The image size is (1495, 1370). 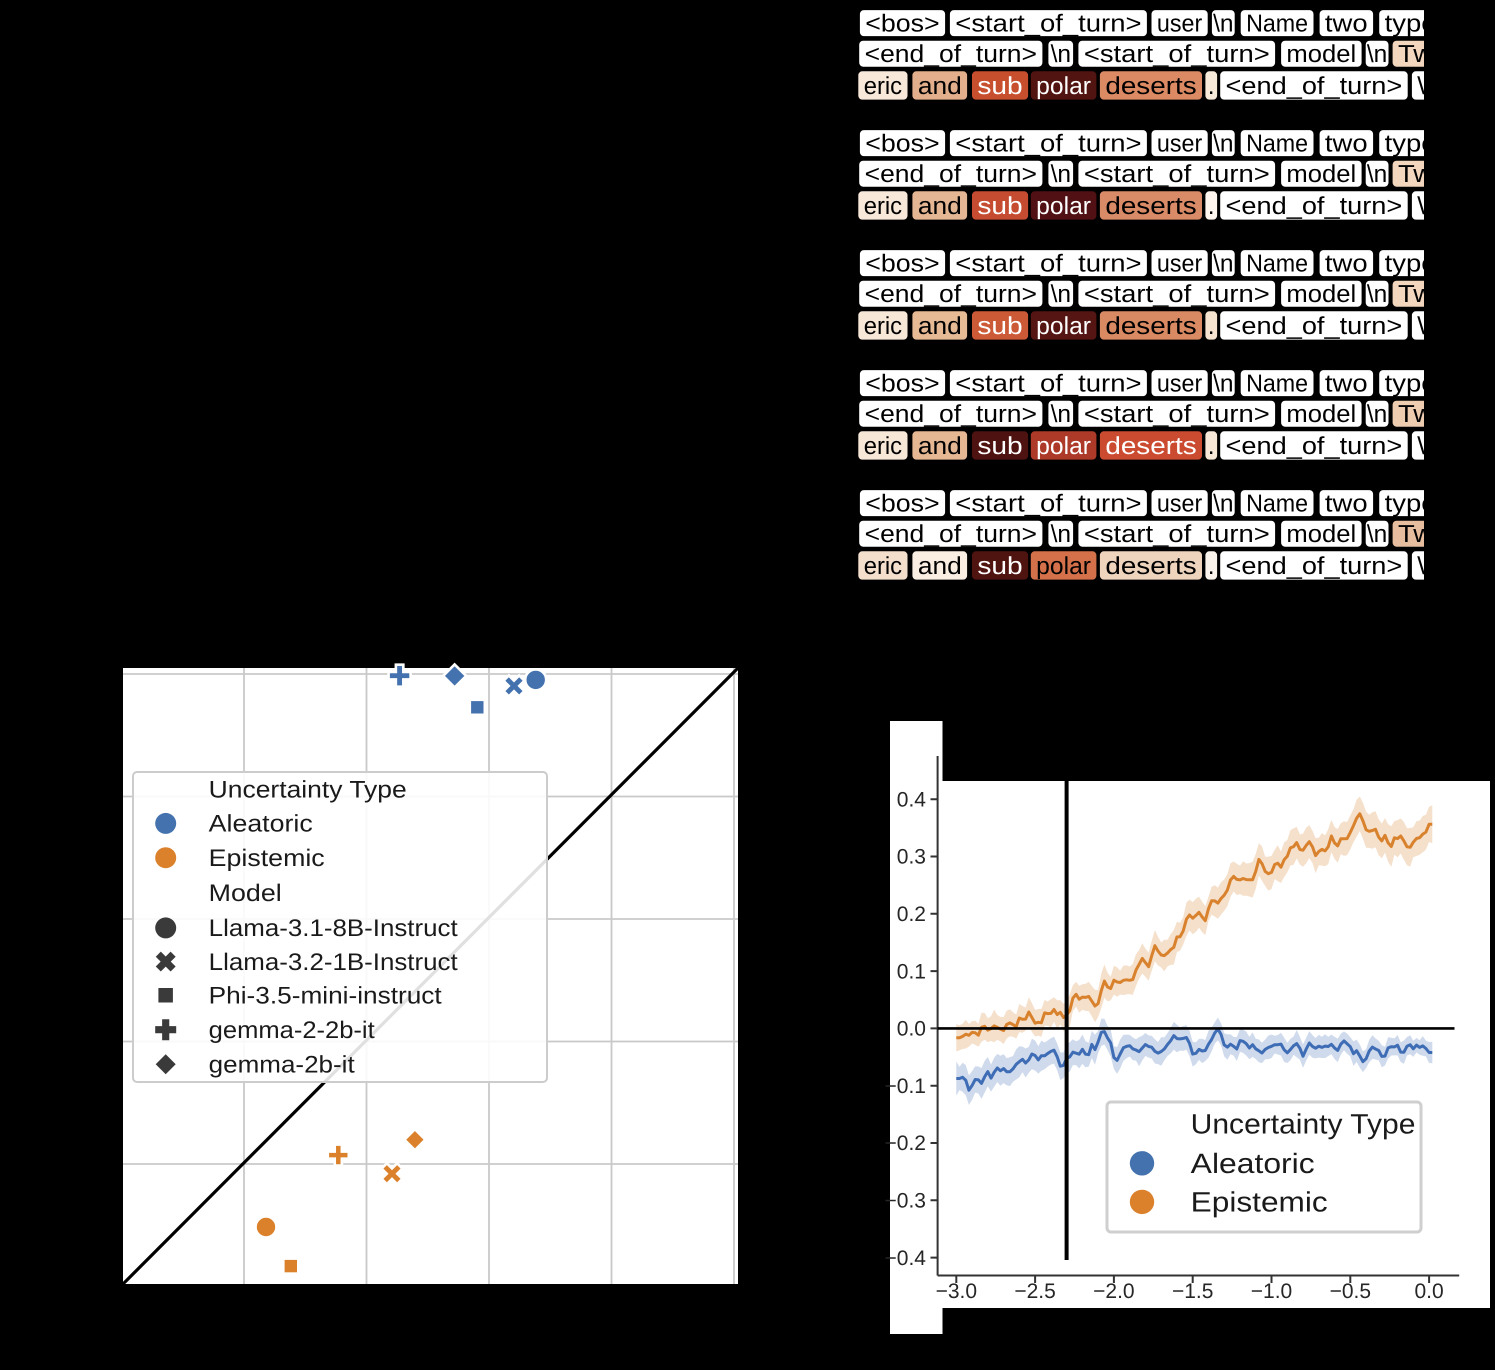 What do you see at coordinates (905, 1086) in the screenshot?
I see `svg-text: −0.1` at bounding box center [905, 1086].